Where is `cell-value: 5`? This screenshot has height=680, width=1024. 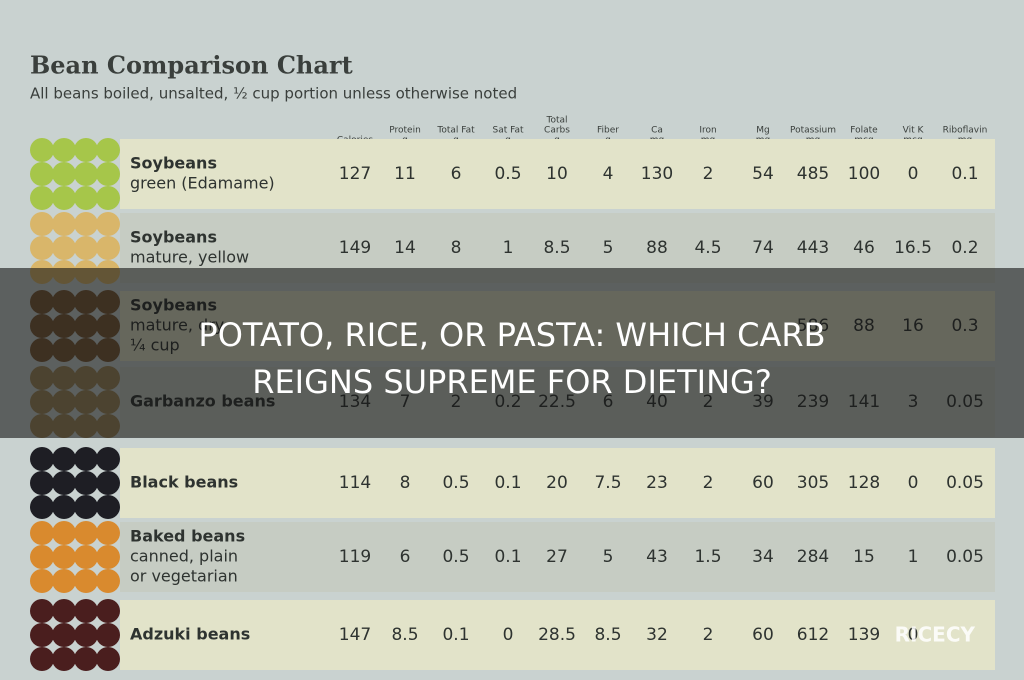
cell-value: 5 is located at coordinates (608, 557).